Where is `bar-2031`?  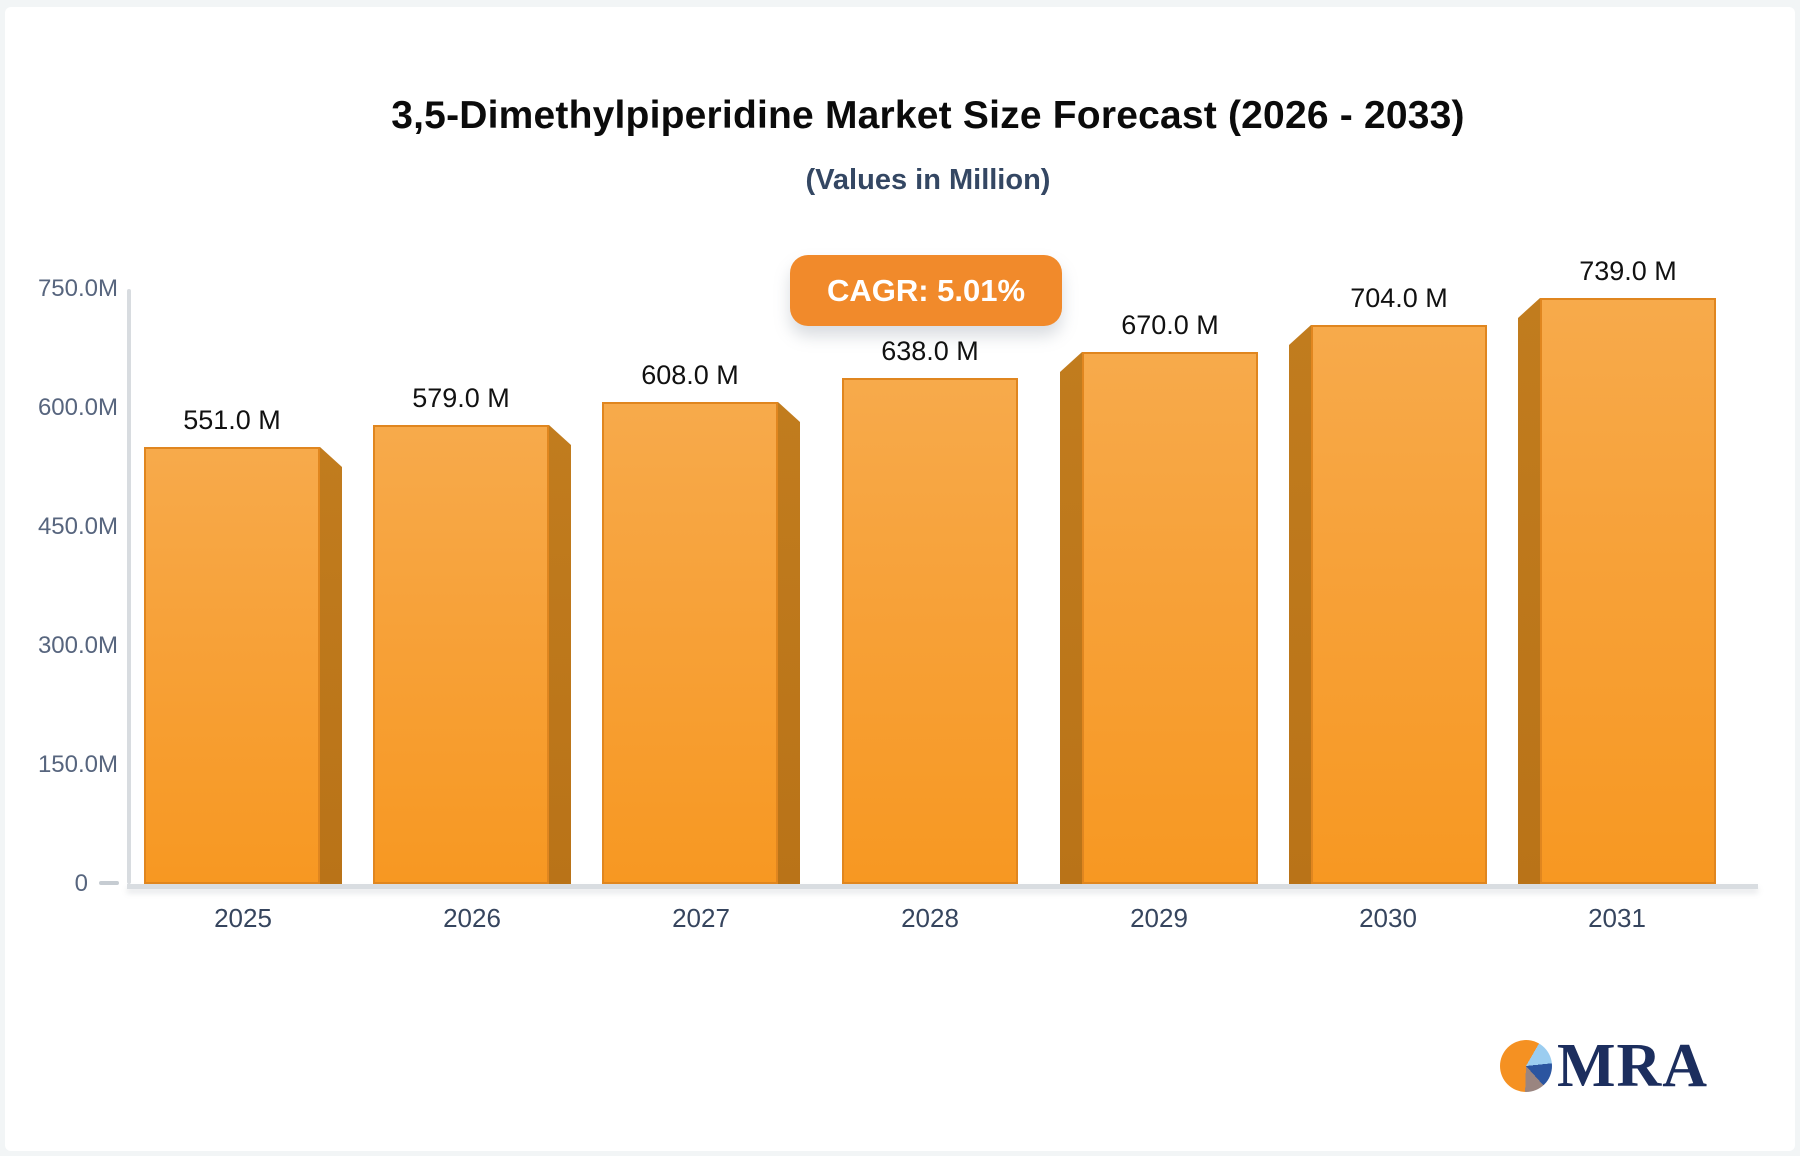
bar-2031 is located at coordinates (1617, 591).